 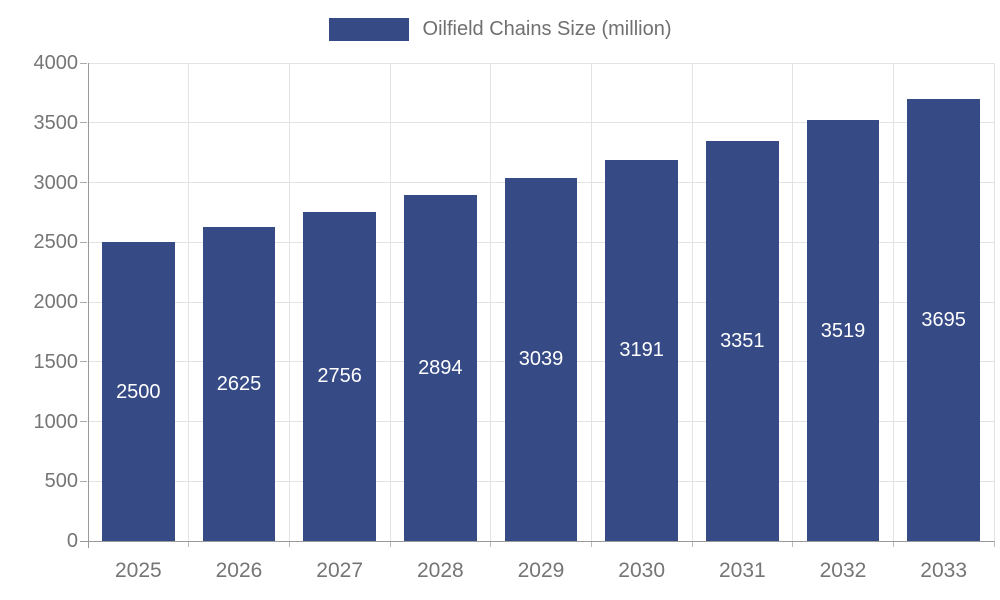 I want to click on bar-value-label: 2625, so click(x=239, y=384).